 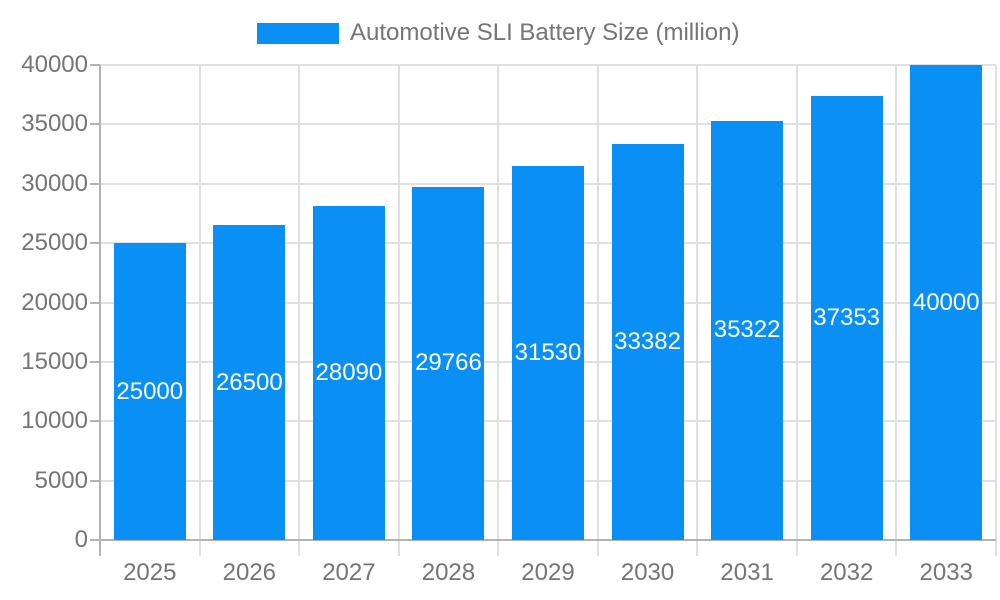 I want to click on x-tick-label: 2032, so click(x=846, y=572).